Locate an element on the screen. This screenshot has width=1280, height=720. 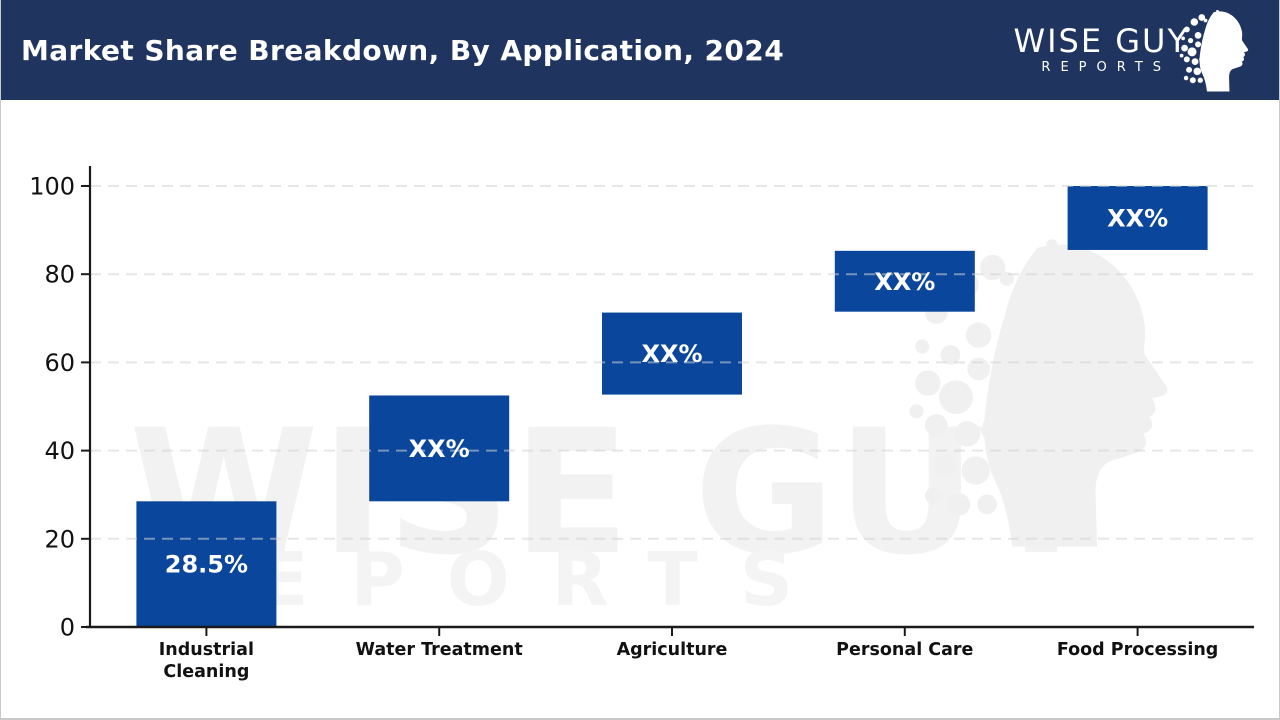
x-category-label-food-processing: Food Processing is located at coordinates (1137, 650).